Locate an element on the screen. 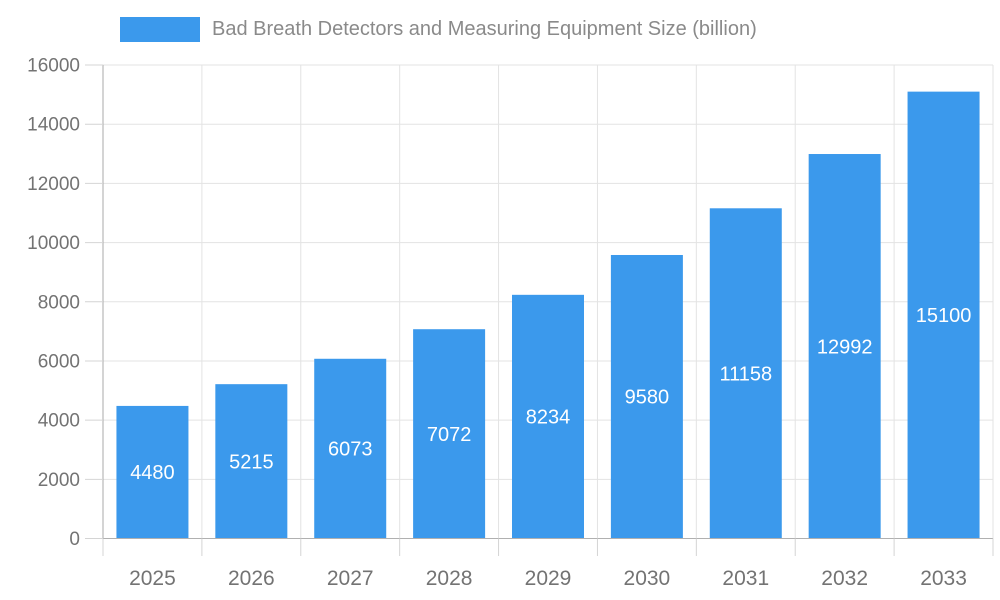  x-tick-label: 2027 is located at coordinates (350, 578).